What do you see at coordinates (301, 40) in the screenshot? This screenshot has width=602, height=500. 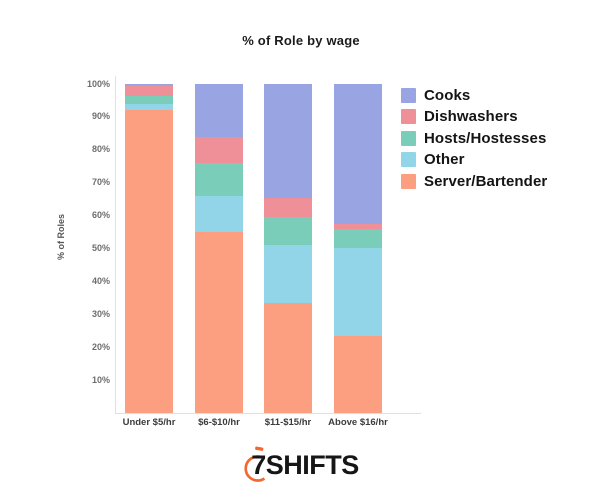 I see `chart-title: % of Role by wage` at bounding box center [301, 40].